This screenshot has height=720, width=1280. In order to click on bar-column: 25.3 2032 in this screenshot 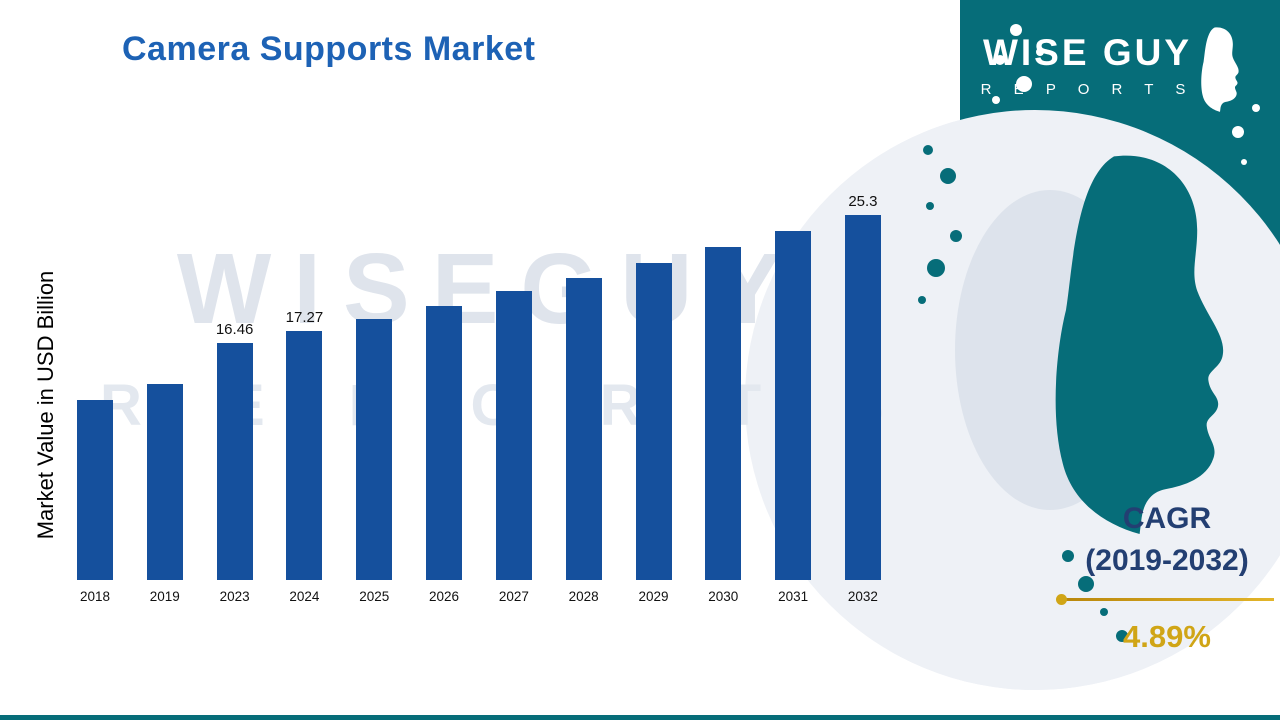, I will do `click(863, 392)`.